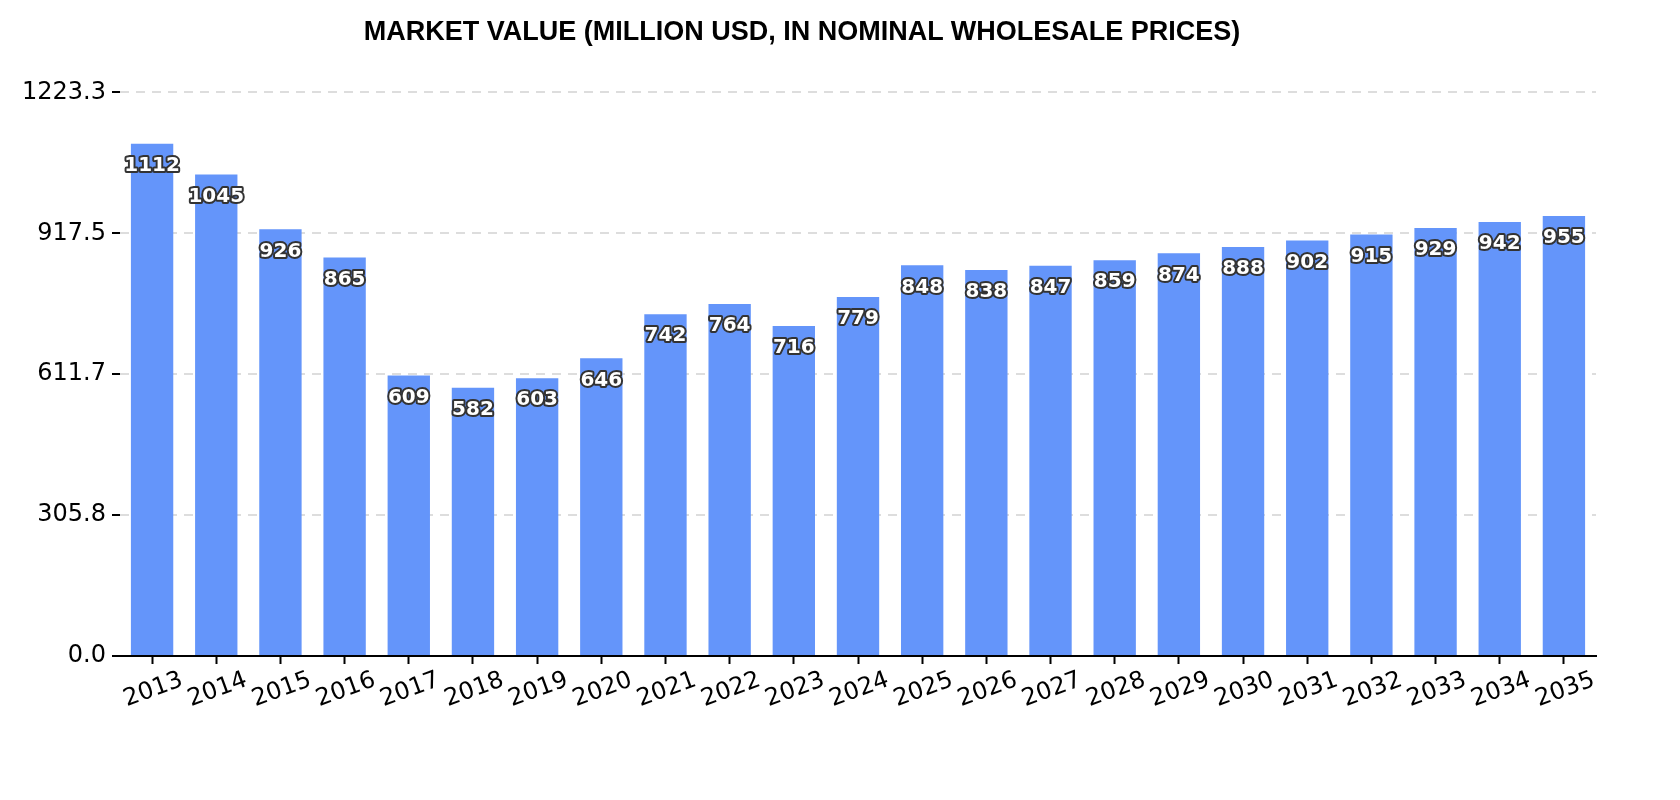  I want to click on data-label: 582, so click(473, 408).